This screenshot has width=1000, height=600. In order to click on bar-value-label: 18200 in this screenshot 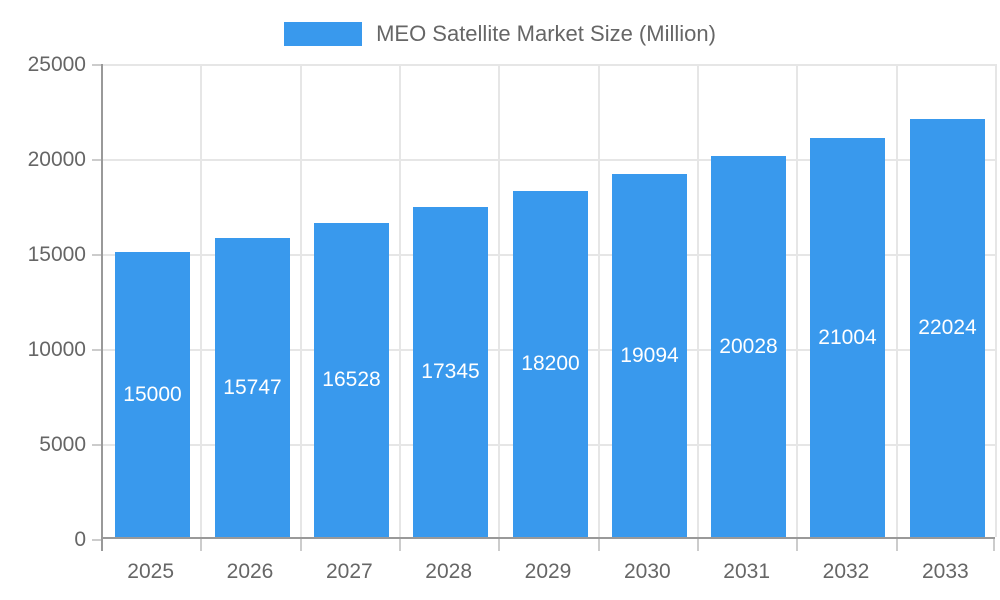, I will do `click(550, 363)`.